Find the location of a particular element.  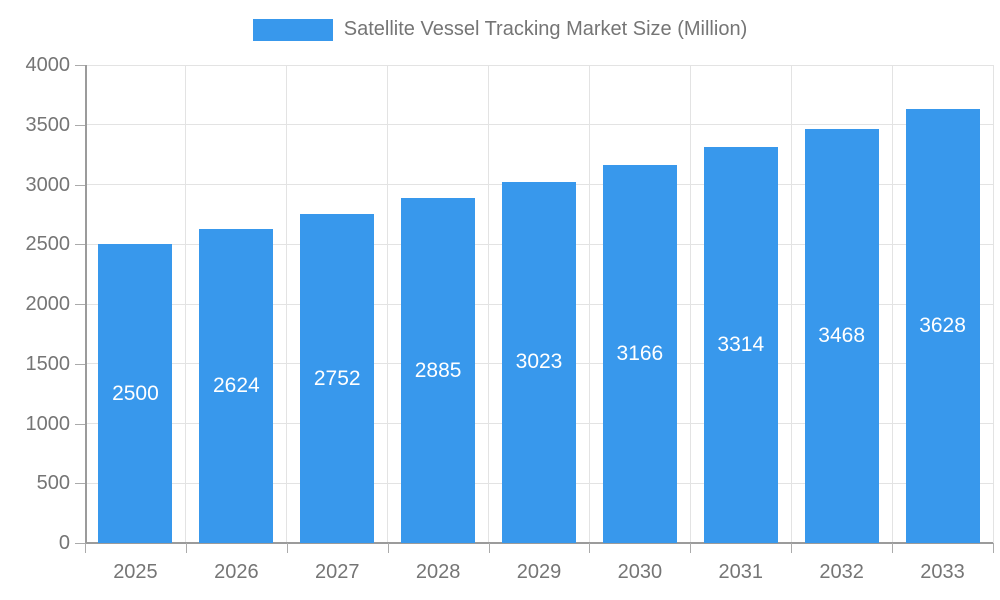

x-tick-label: 2030 is located at coordinates (640, 572).